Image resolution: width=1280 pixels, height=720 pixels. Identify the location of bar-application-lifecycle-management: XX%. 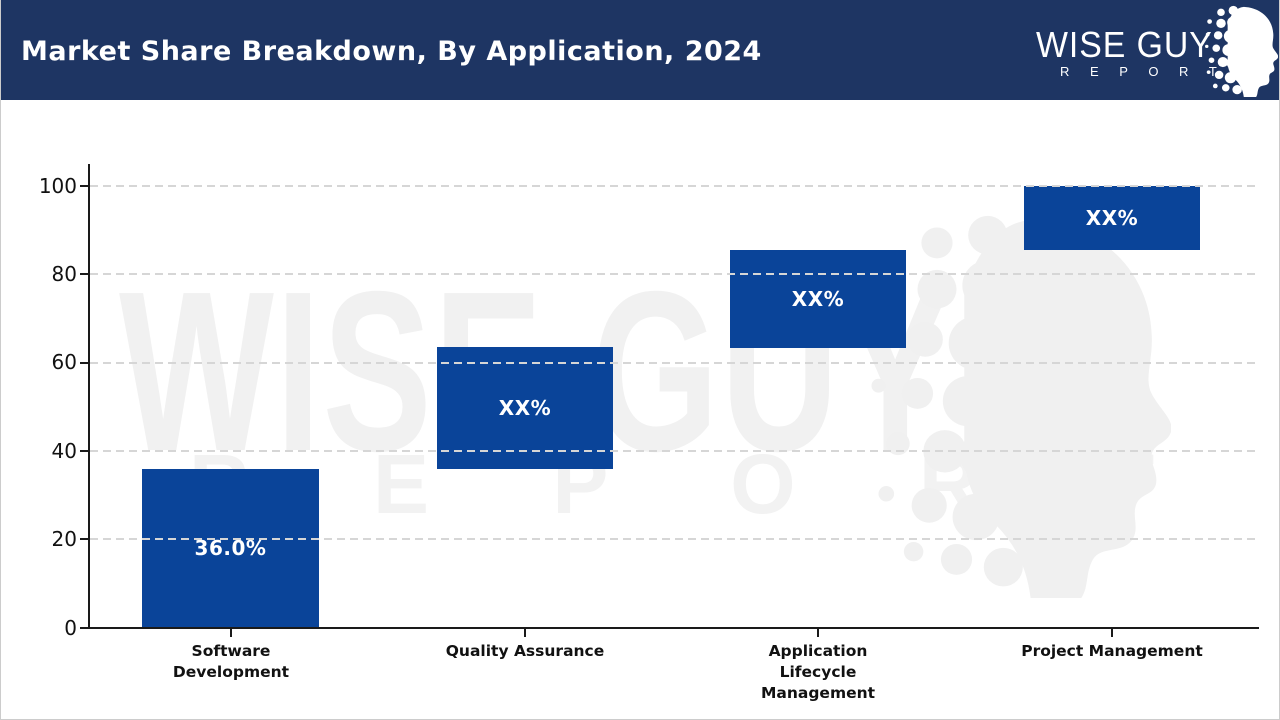
(818, 299).